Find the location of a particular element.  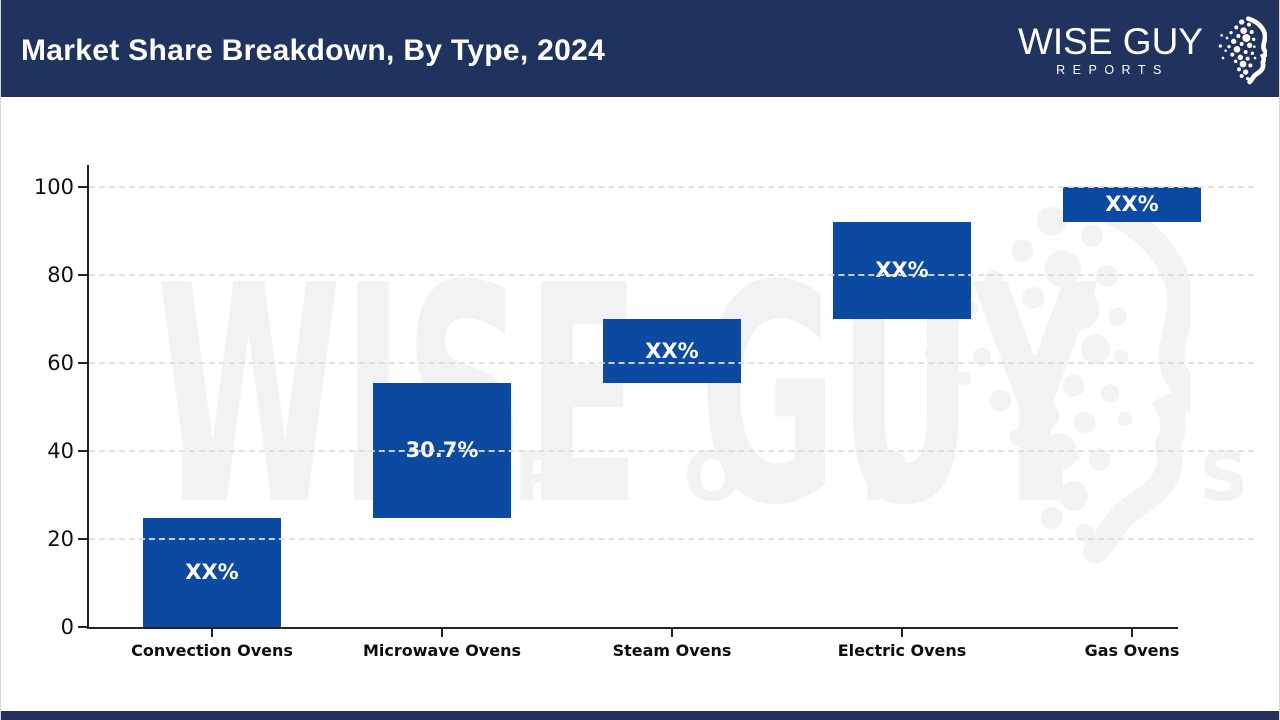

brand-name: WISE GUY is located at coordinates (1110, 41).